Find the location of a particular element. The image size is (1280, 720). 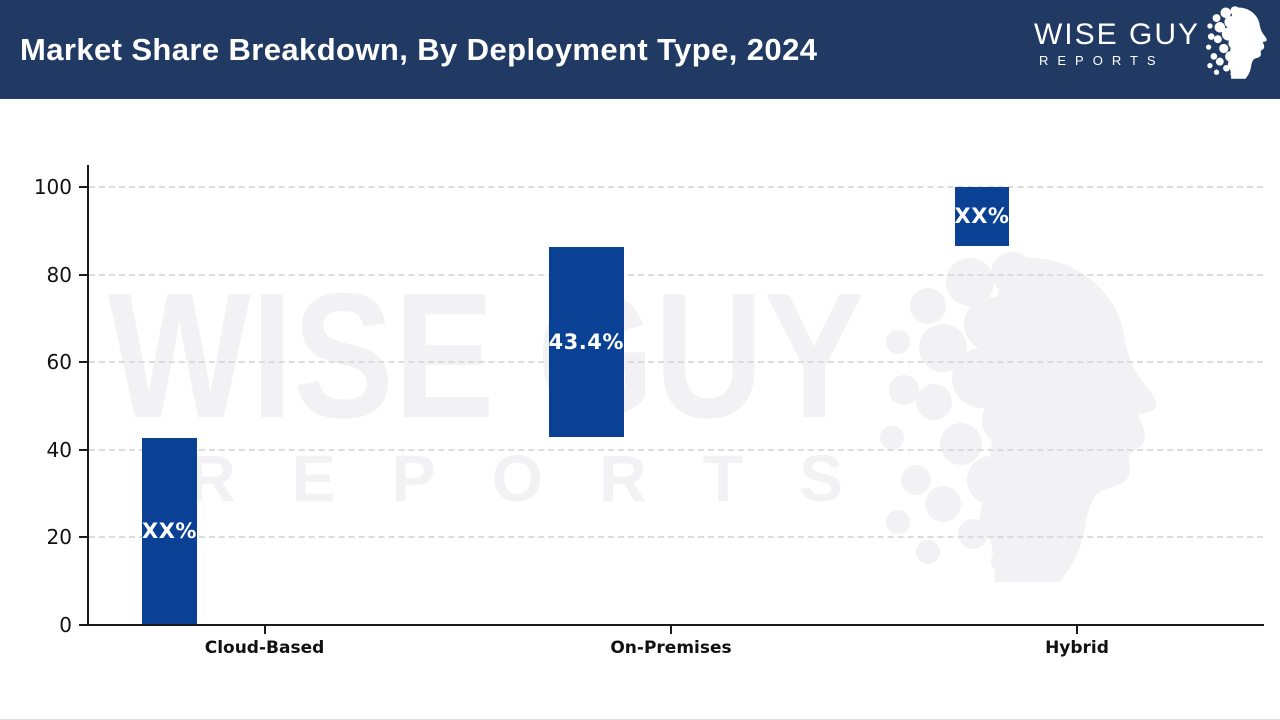

logo-wordmark: WISE GUY is located at coordinates (1116, 34).